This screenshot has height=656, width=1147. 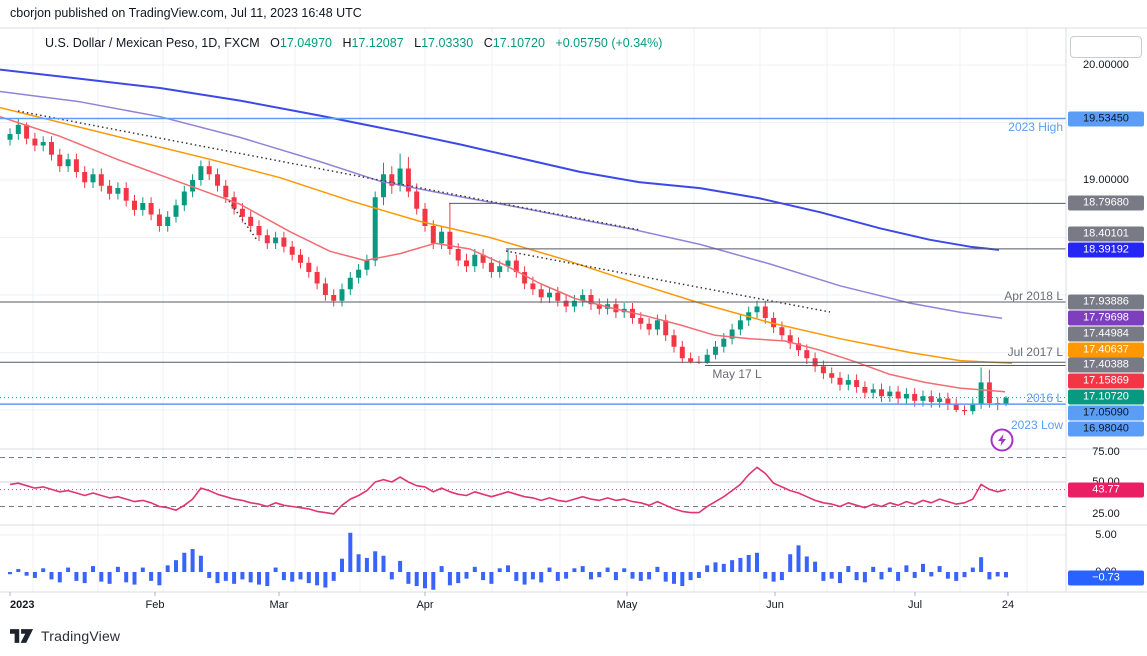 I want to click on price-label: 18.79680, so click(x=1106, y=203).